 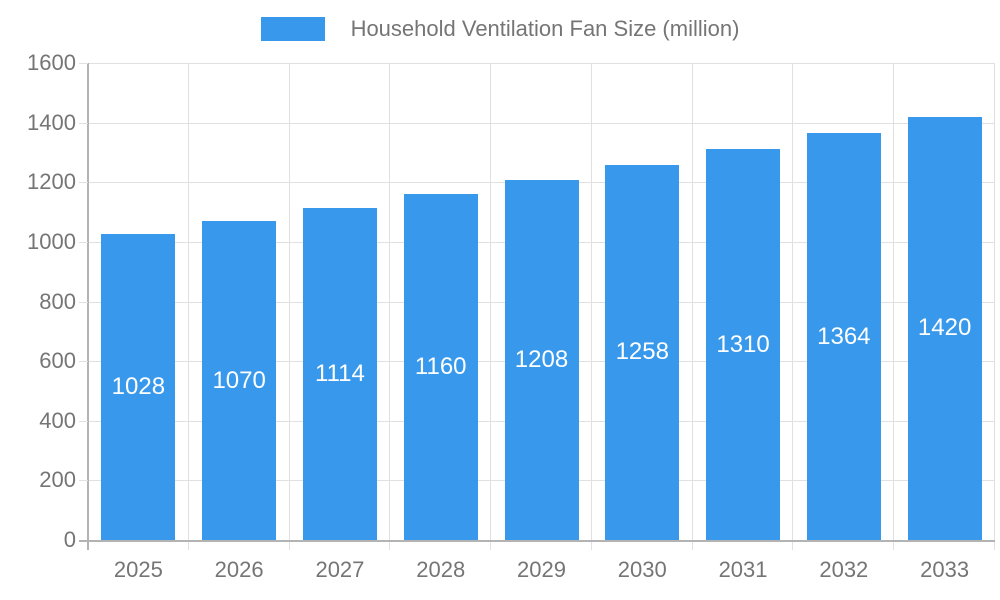 What do you see at coordinates (57, 480) in the screenshot?
I see `y-axis-tick-label: 200` at bounding box center [57, 480].